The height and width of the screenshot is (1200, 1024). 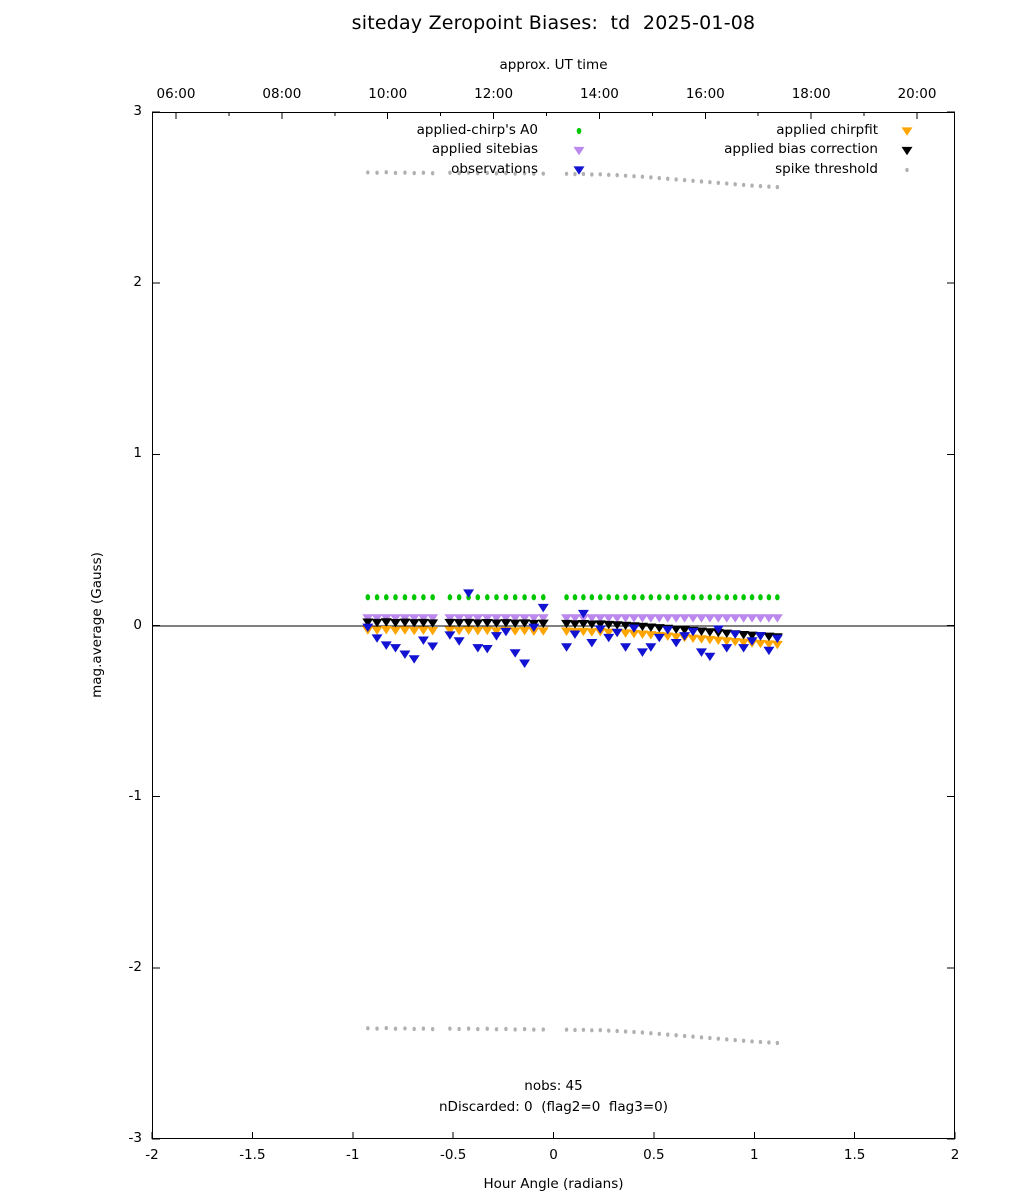 What do you see at coordinates (599, 94) in the screenshot?
I see `top-tick-label: 14:00` at bounding box center [599, 94].